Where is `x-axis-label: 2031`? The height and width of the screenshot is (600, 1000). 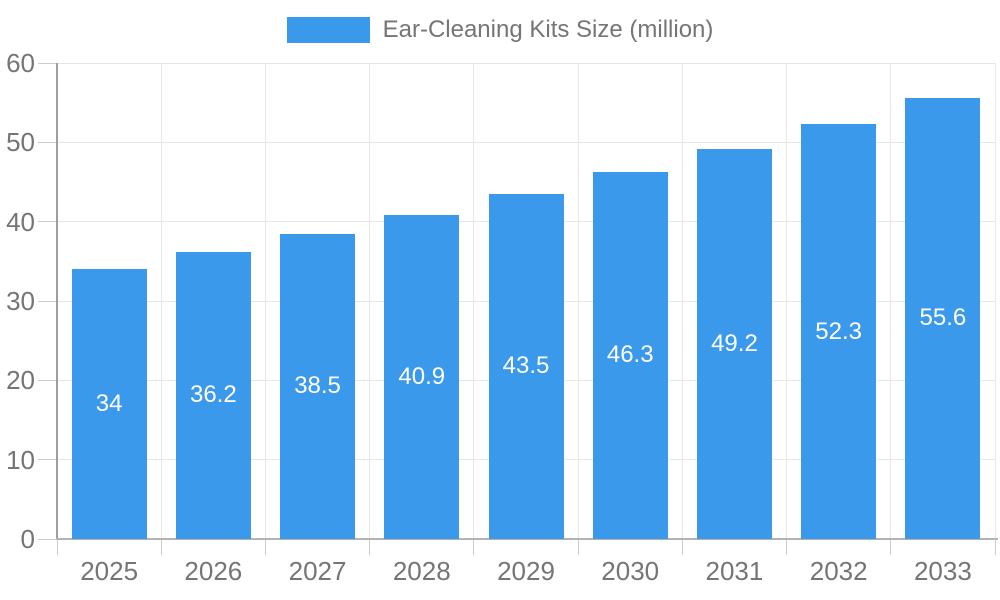
x-axis-label: 2031 is located at coordinates (734, 571).